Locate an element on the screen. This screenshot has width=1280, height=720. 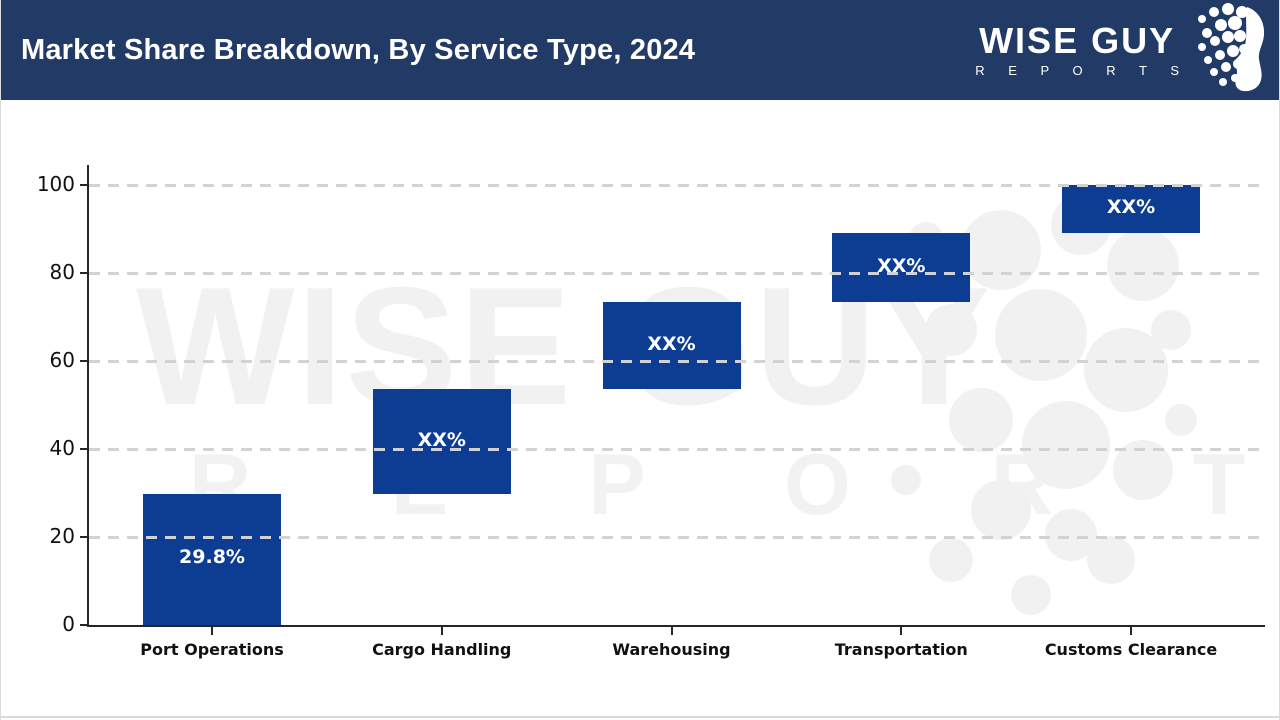
bar-customs-clearance is located at coordinates (1131, 209).